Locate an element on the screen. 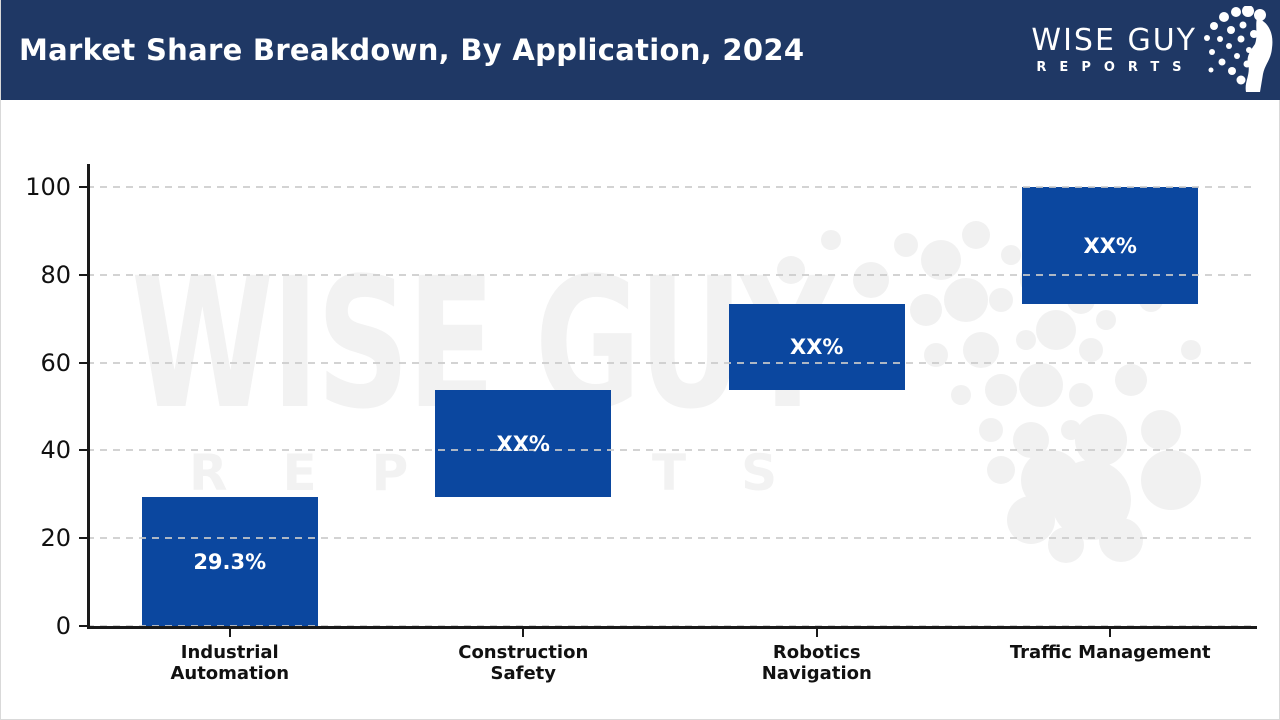 The width and height of the screenshot is (1280, 720). x-tickmark-construction-safety is located at coordinates (523, 633).